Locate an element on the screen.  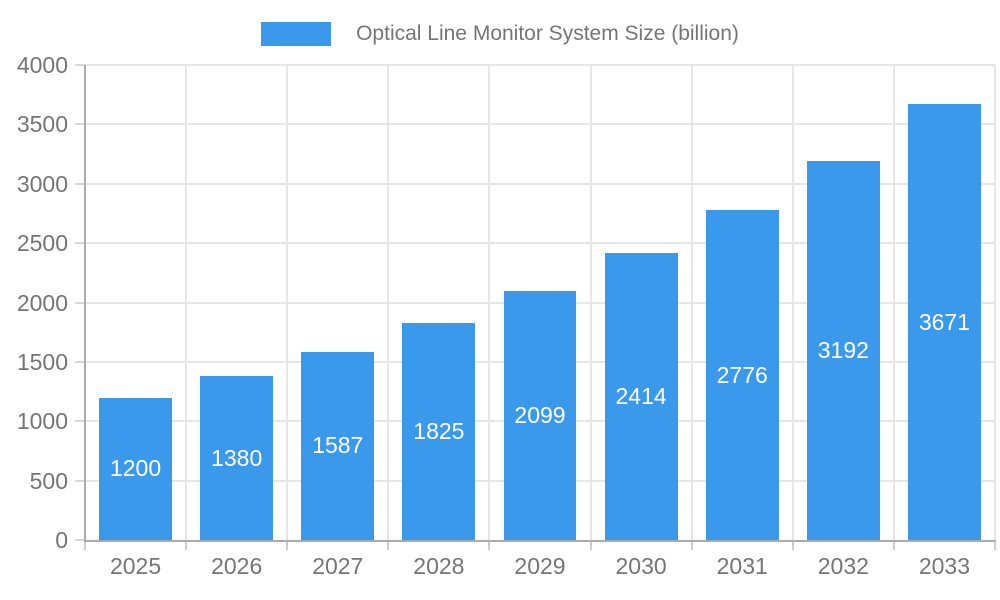
bar: 1825 is located at coordinates (439, 431).